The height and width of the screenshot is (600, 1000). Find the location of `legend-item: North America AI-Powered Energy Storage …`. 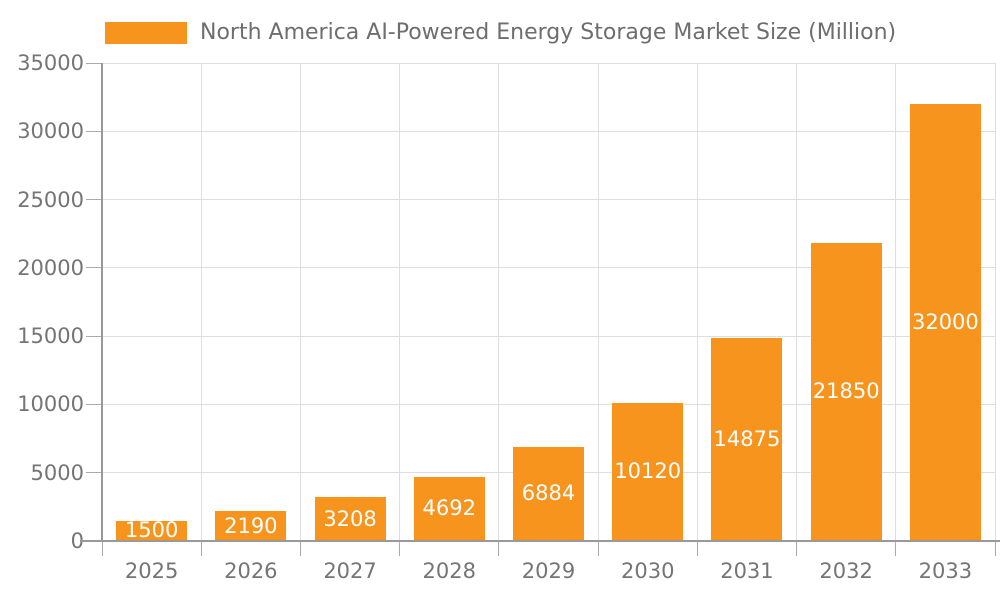

legend-item: North America AI-Powered Energy Storage … is located at coordinates (500, 33).